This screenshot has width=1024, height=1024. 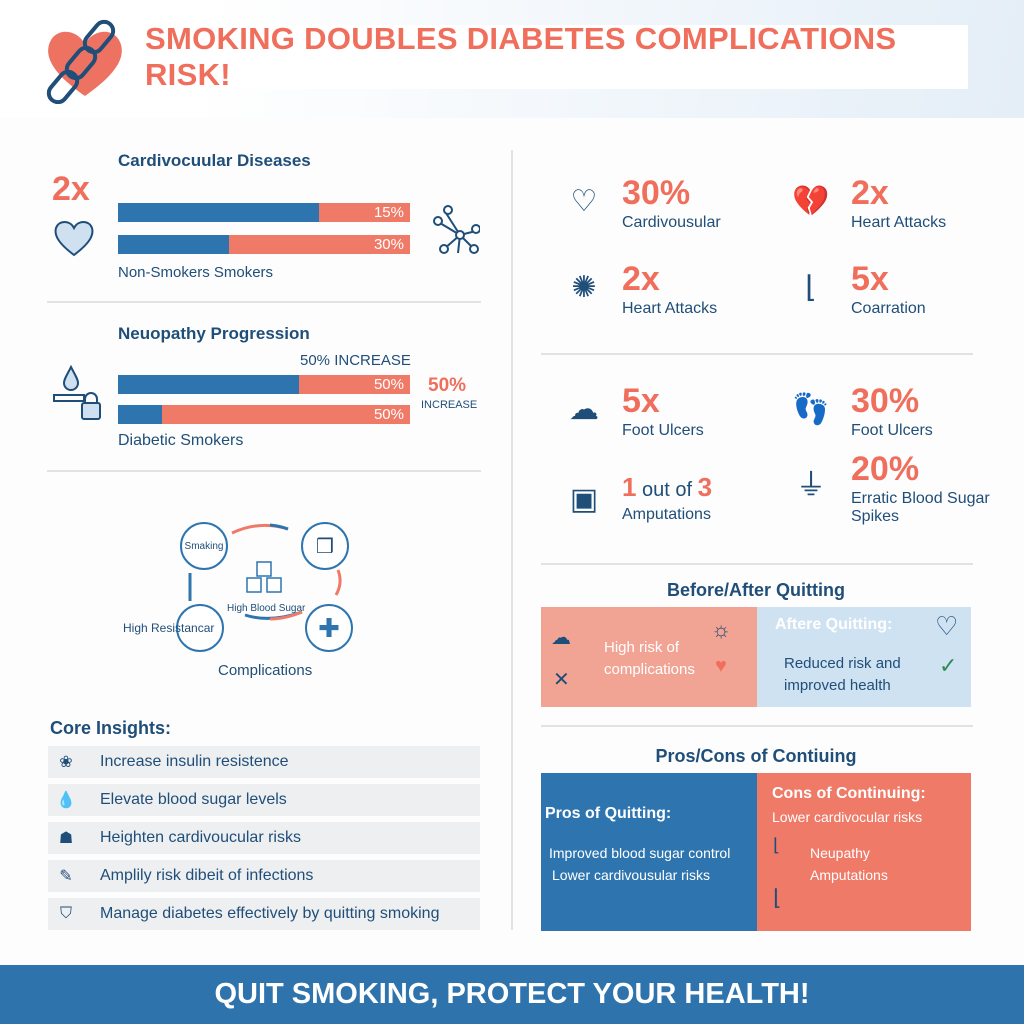 I want to click on cigarette-lock-icon, so click(x=77, y=392).